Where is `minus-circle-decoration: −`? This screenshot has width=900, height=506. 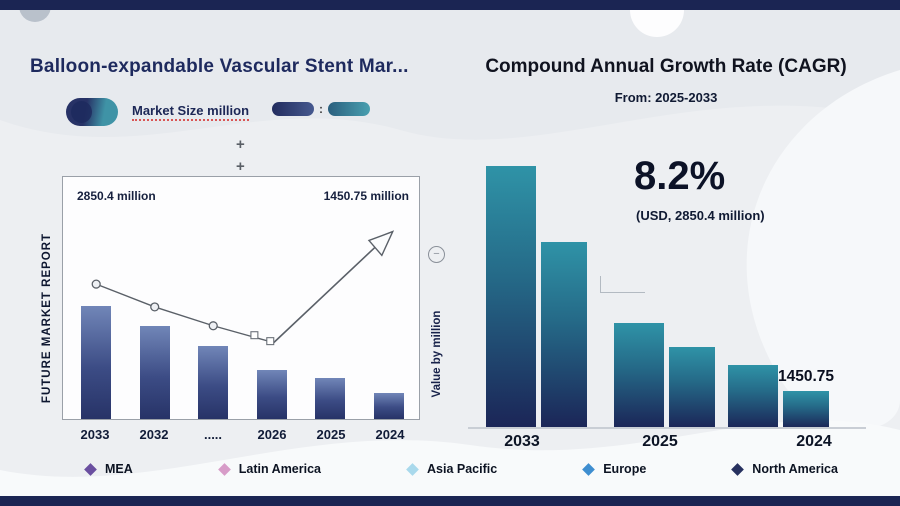
minus-circle-decoration: − is located at coordinates (436, 254).